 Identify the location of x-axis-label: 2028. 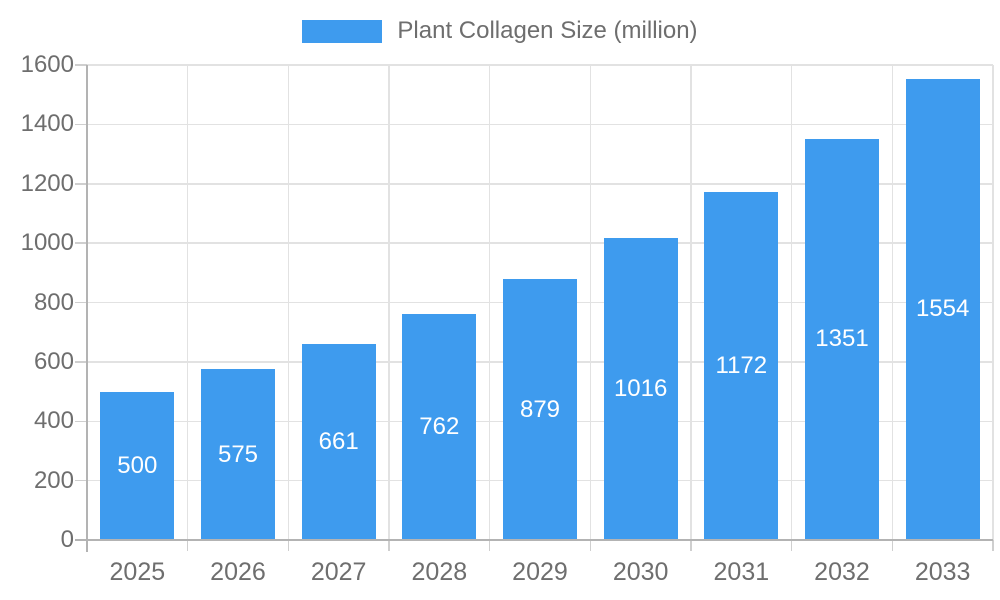
(439, 572).